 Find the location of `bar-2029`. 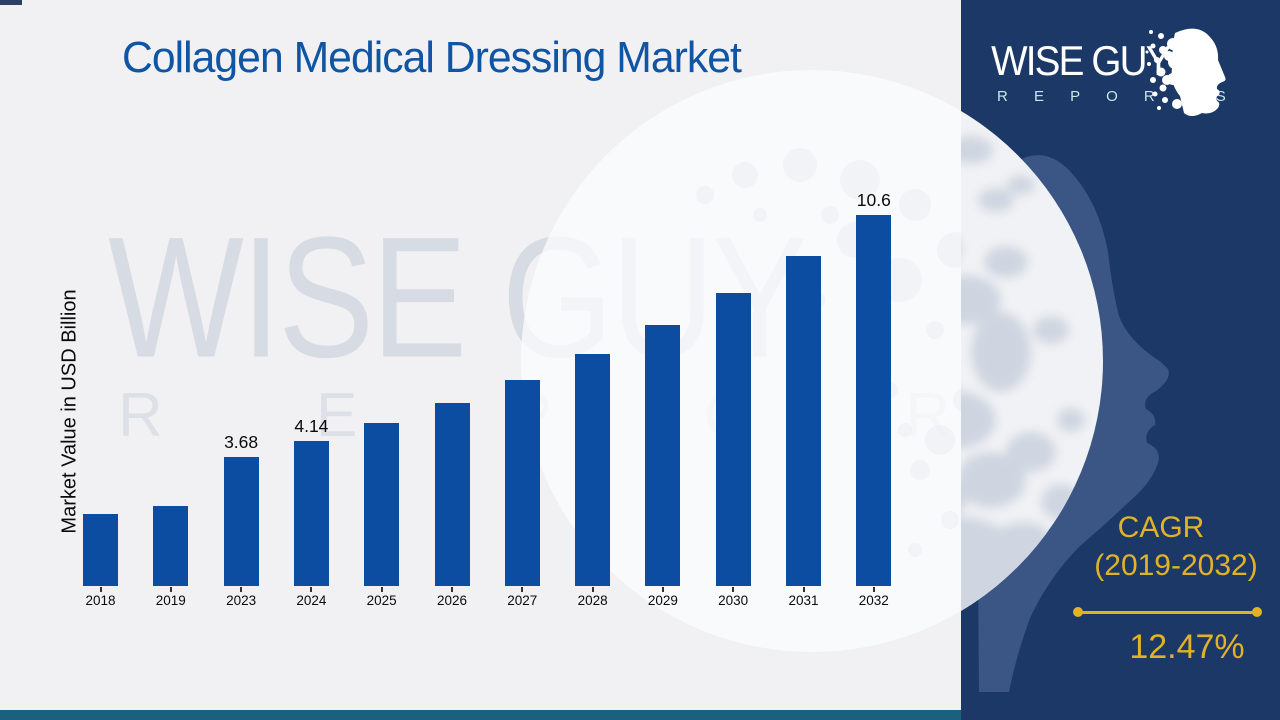

bar-2029 is located at coordinates (663, 455).